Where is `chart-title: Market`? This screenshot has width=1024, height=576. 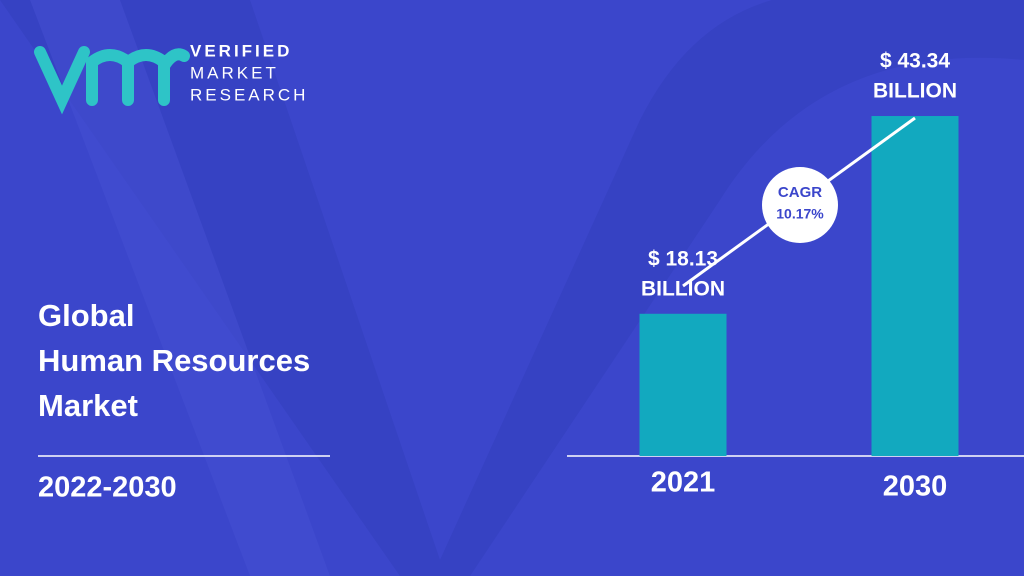
chart-title: Market is located at coordinates (88, 405).